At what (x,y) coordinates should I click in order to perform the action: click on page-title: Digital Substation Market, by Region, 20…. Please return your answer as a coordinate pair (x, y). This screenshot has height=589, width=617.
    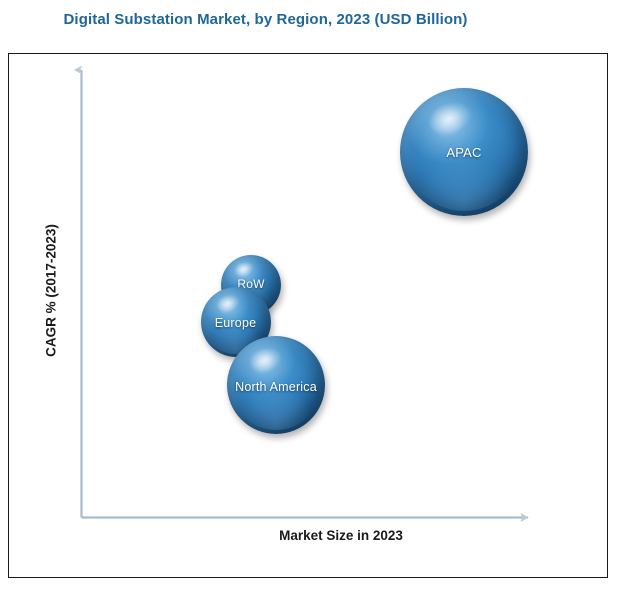
    Looking at the image, I should click on (265, 19).